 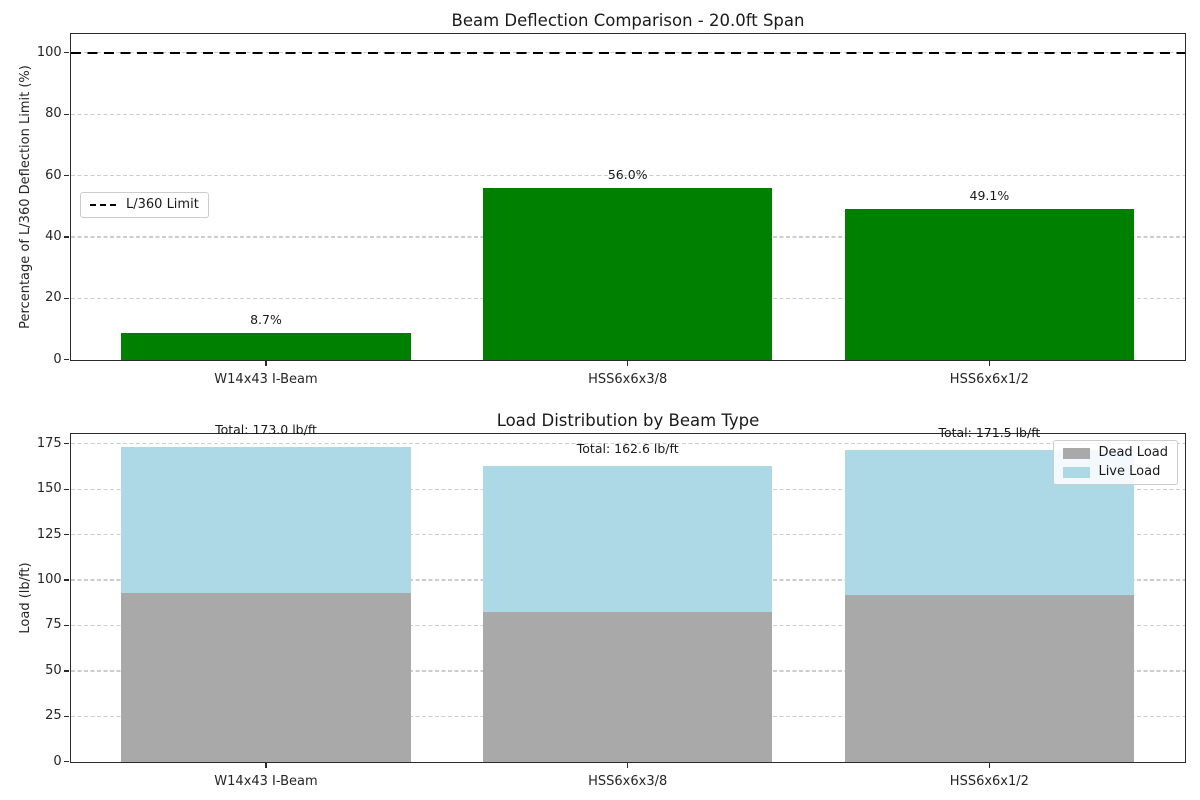 What do you see at coordinates (49, 489) in the screenshot?
I see `y-tick-label: 150` at bounding box center [49, 489].